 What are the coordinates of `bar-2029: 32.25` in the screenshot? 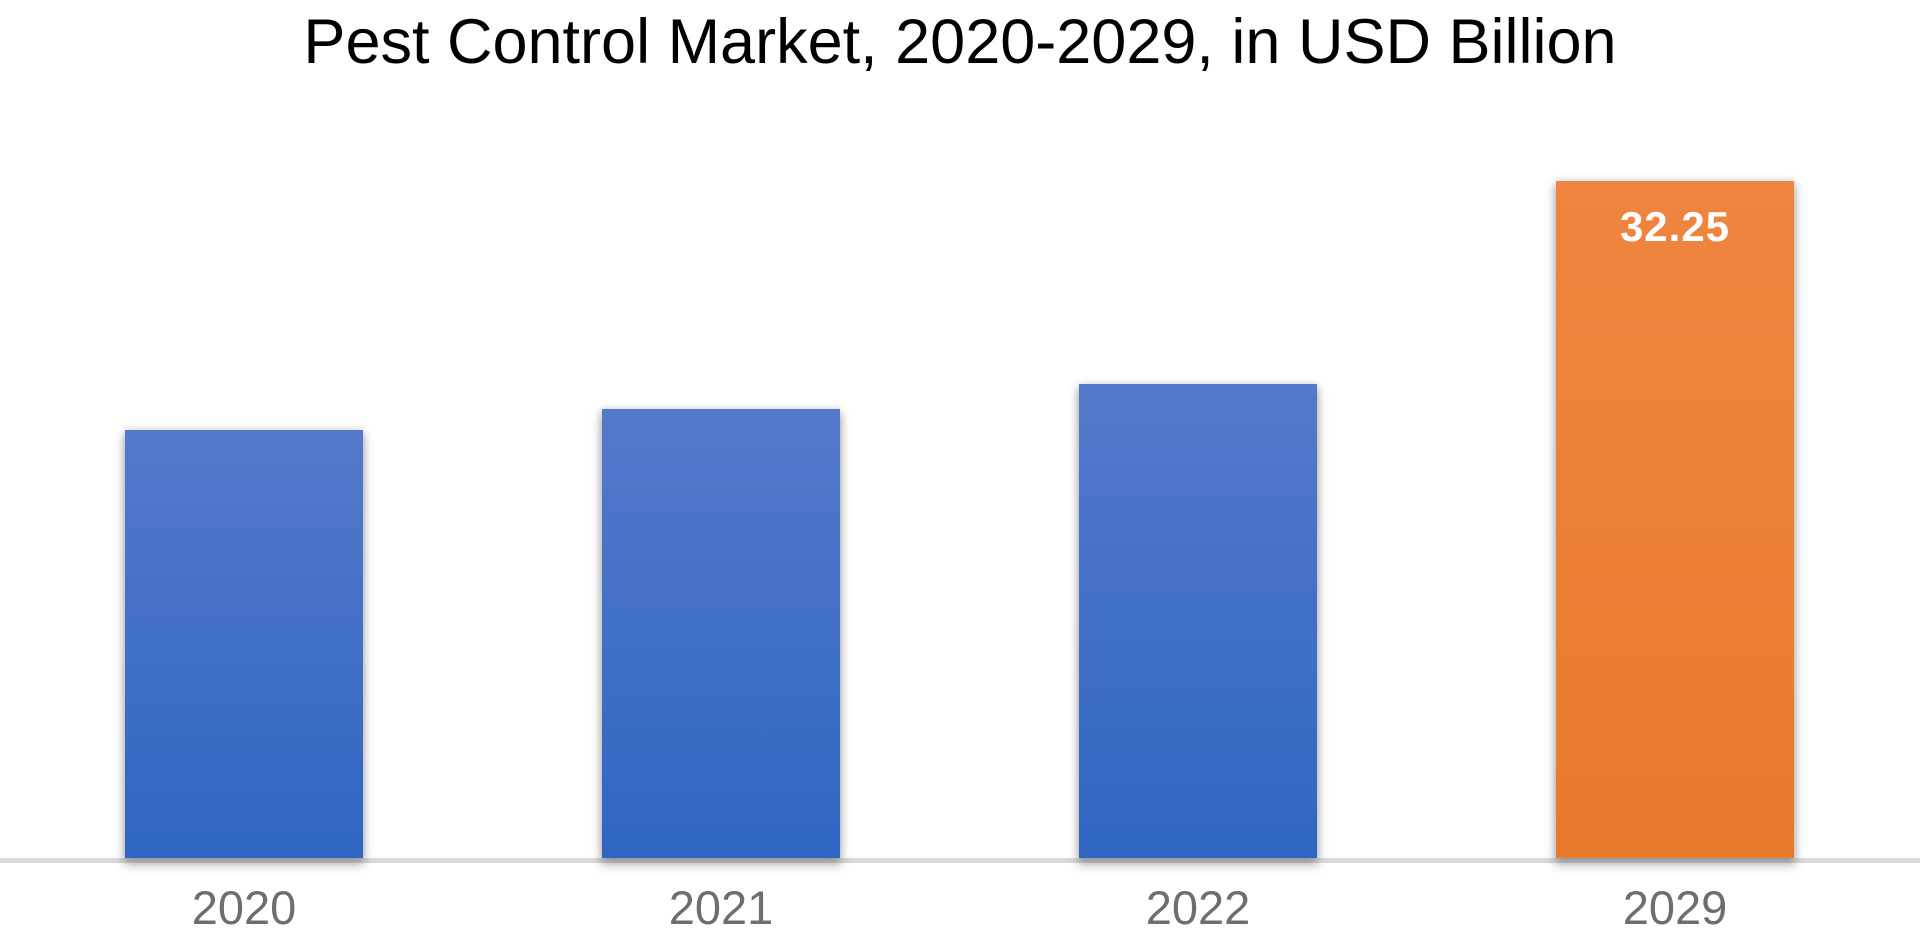 It's located at (1675, 519).